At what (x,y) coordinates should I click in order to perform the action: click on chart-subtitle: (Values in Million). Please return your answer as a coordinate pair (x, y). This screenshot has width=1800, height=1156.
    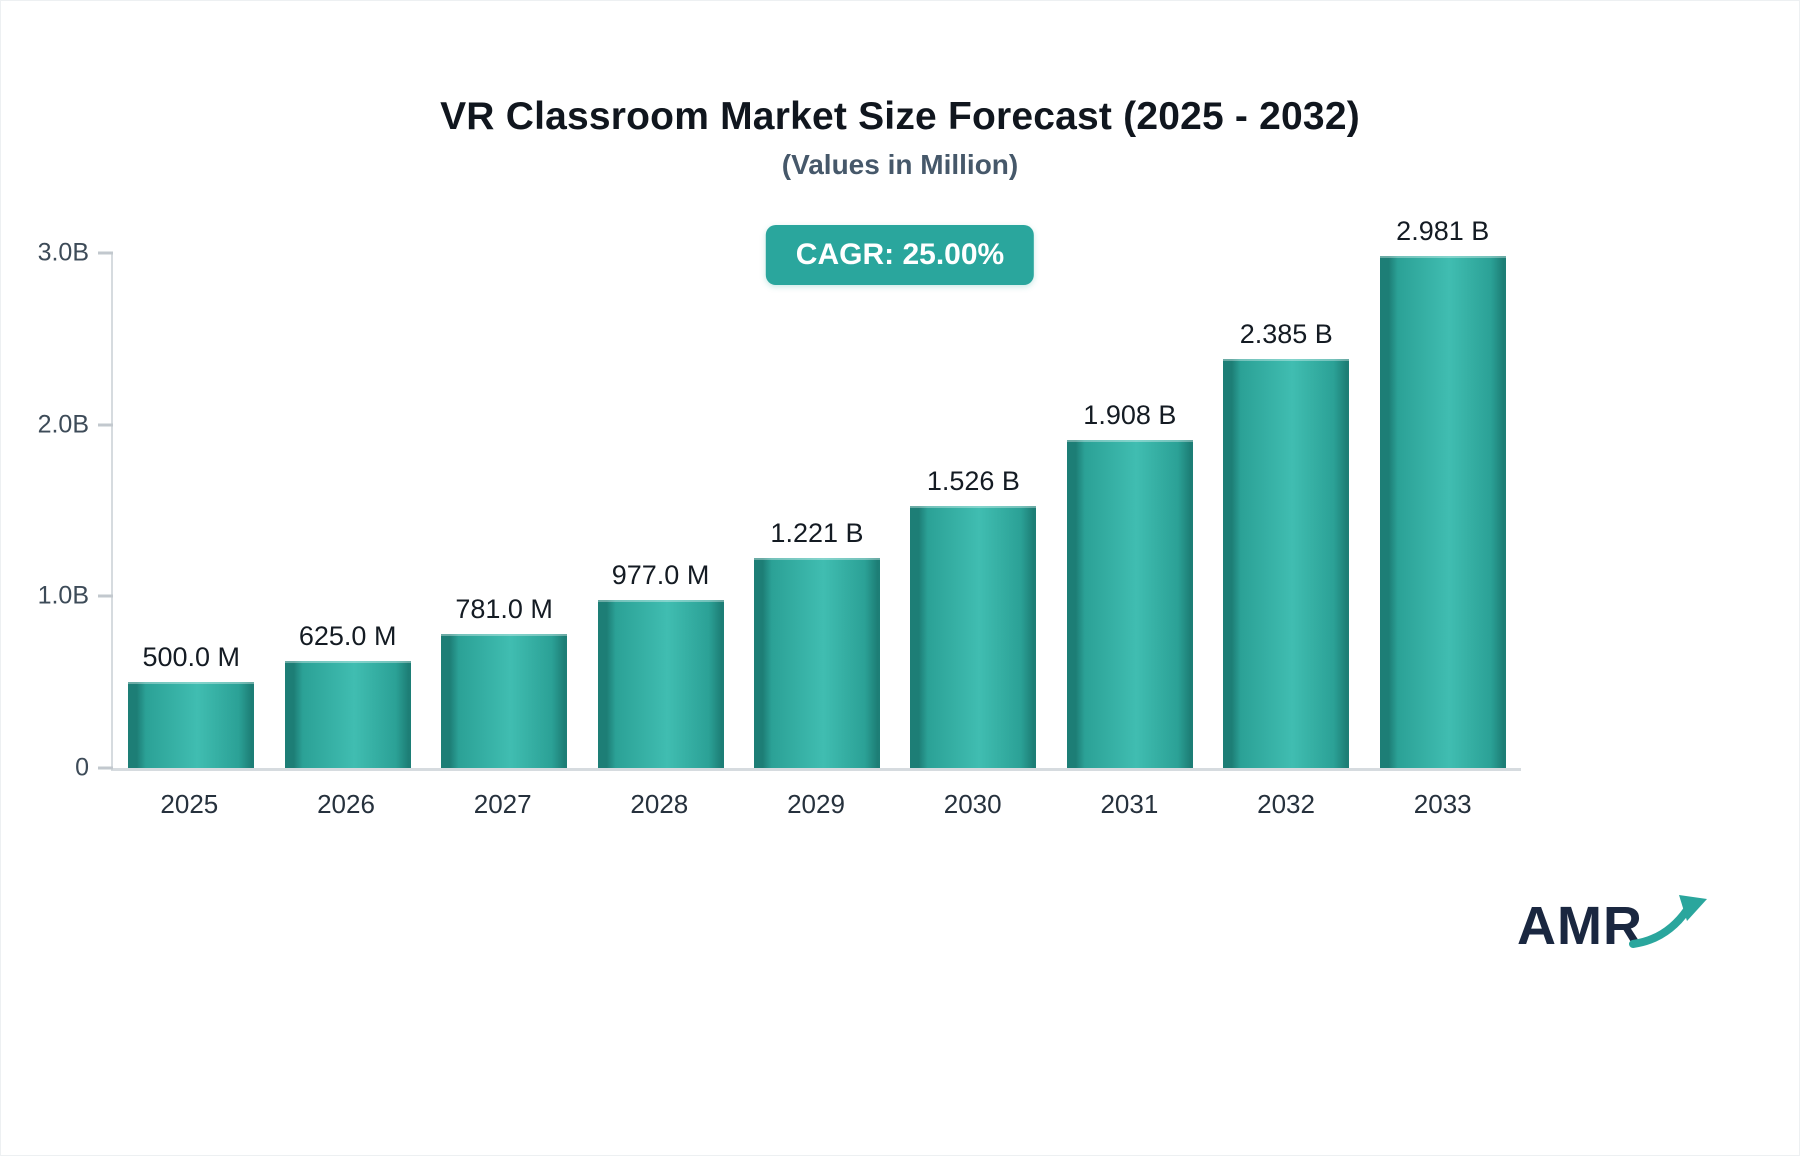
    Looking at the image, I should click on (900, 164).